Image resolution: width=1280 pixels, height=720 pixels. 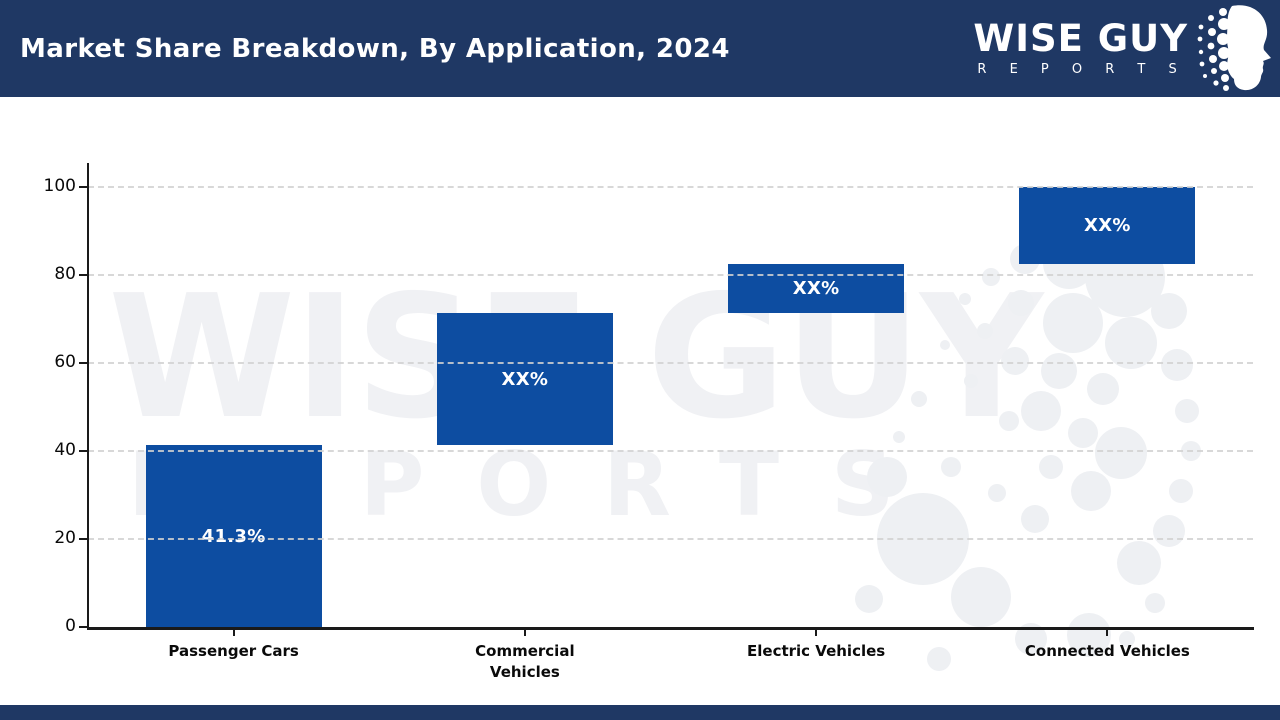 I want to click on logo-face-icon, so click(x=1234, y=47).